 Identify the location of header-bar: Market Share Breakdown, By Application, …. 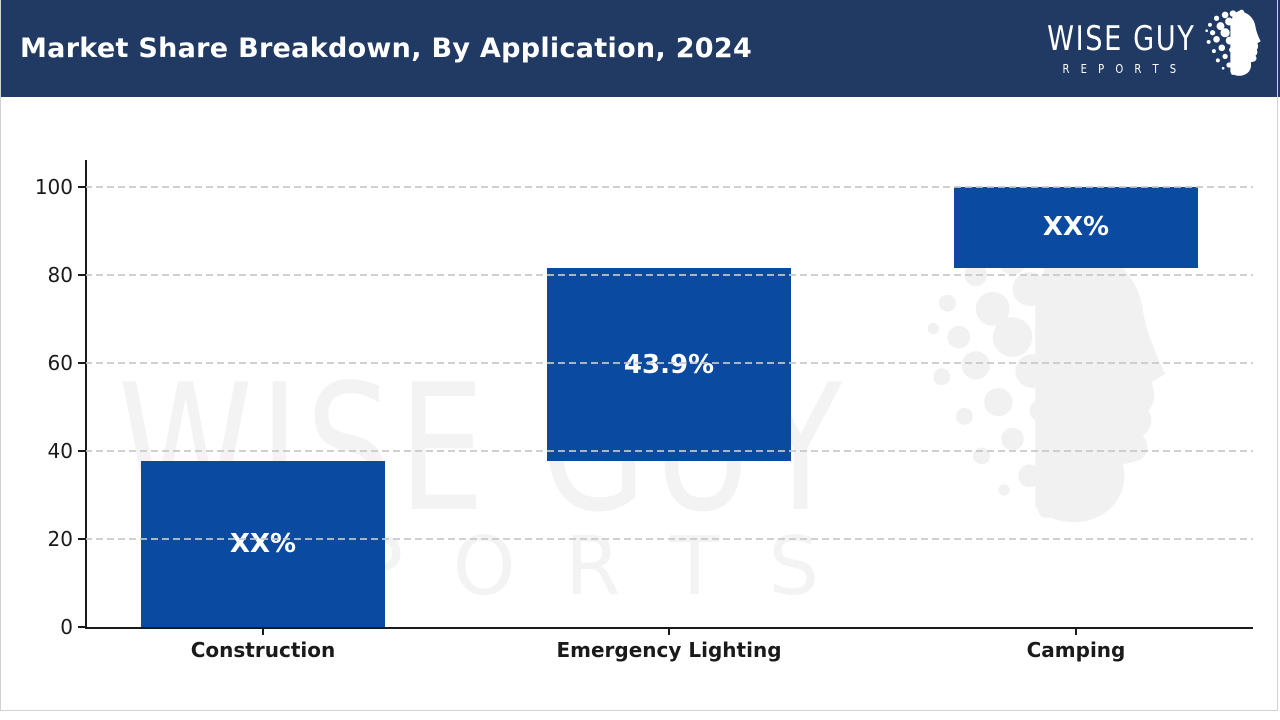
(640, 48).